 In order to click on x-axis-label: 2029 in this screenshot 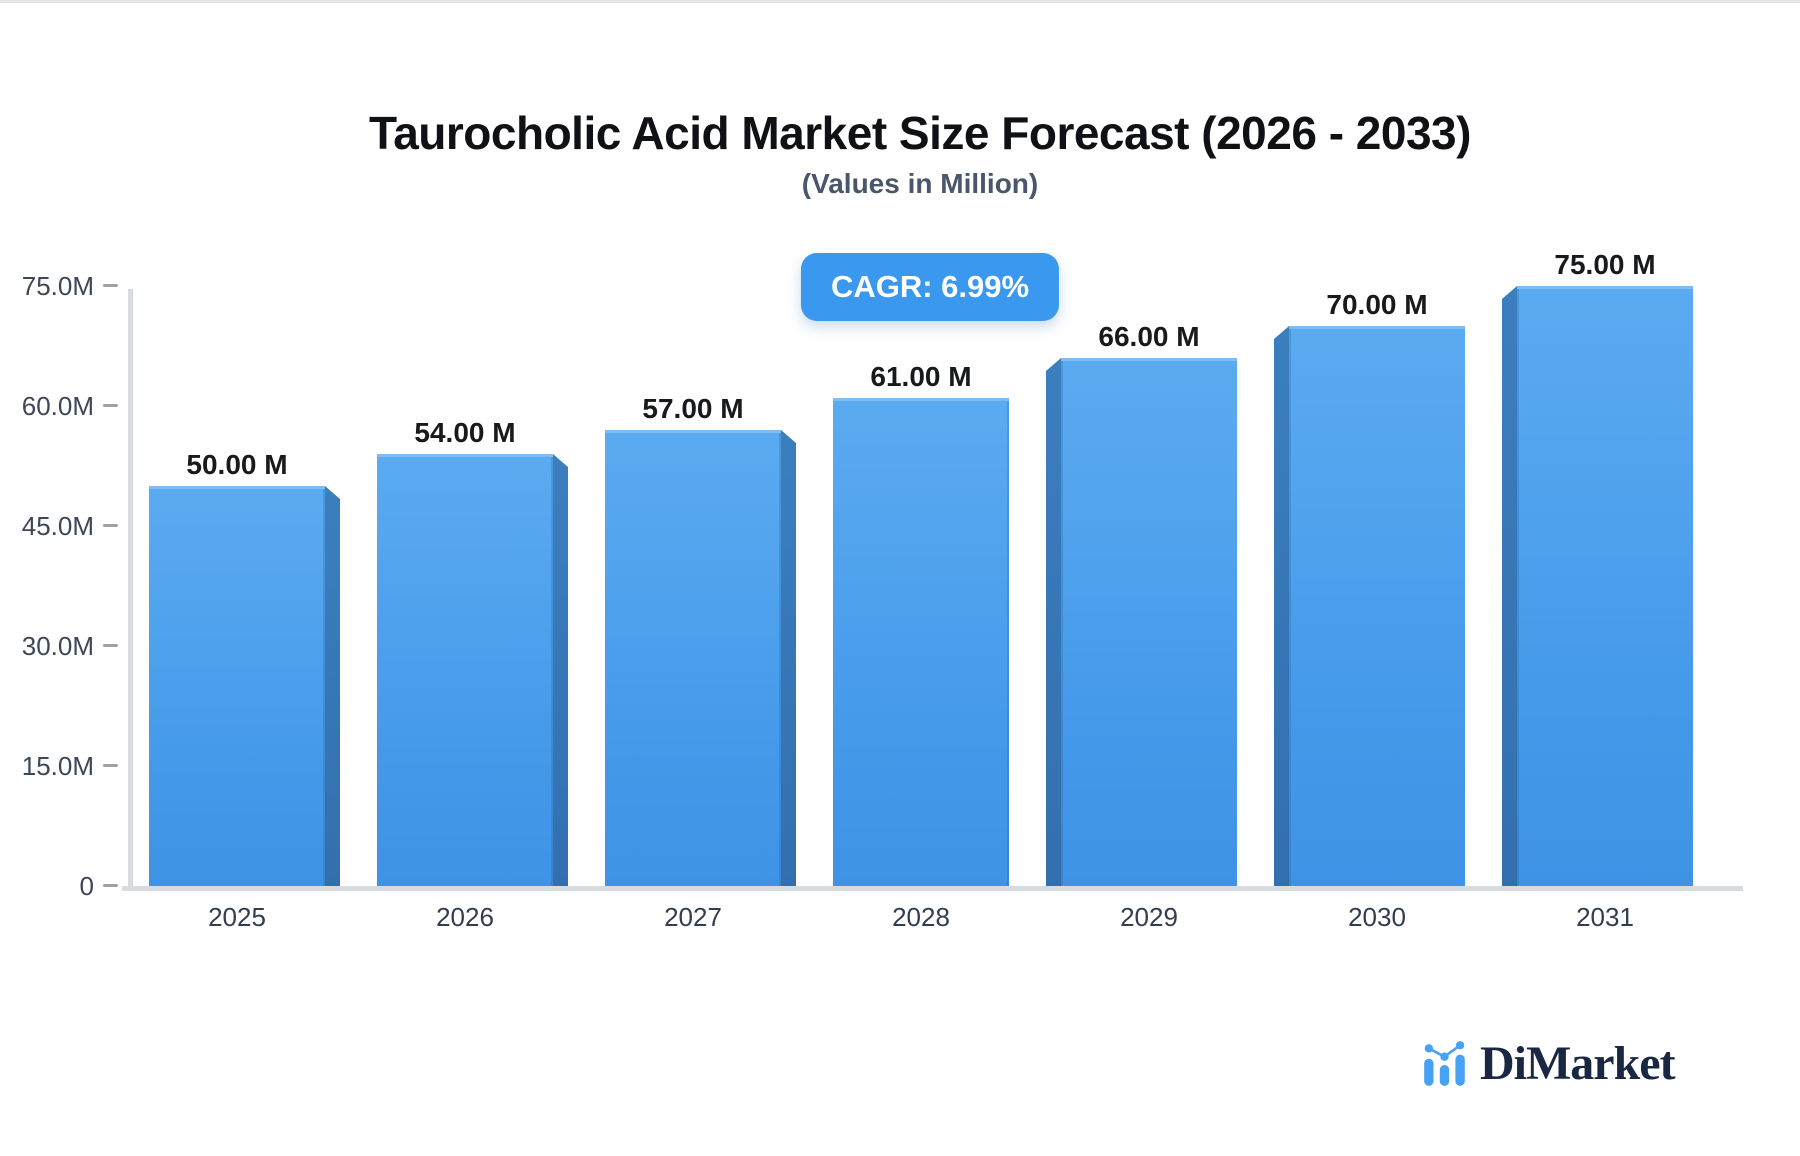, I will do `click(1149, 917)`.